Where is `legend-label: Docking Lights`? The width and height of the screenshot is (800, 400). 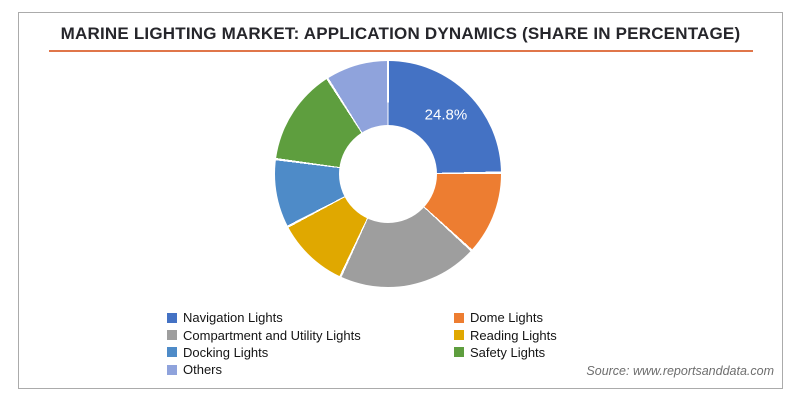 legend-label: Docking Lights is located at coordinates (226, 352).